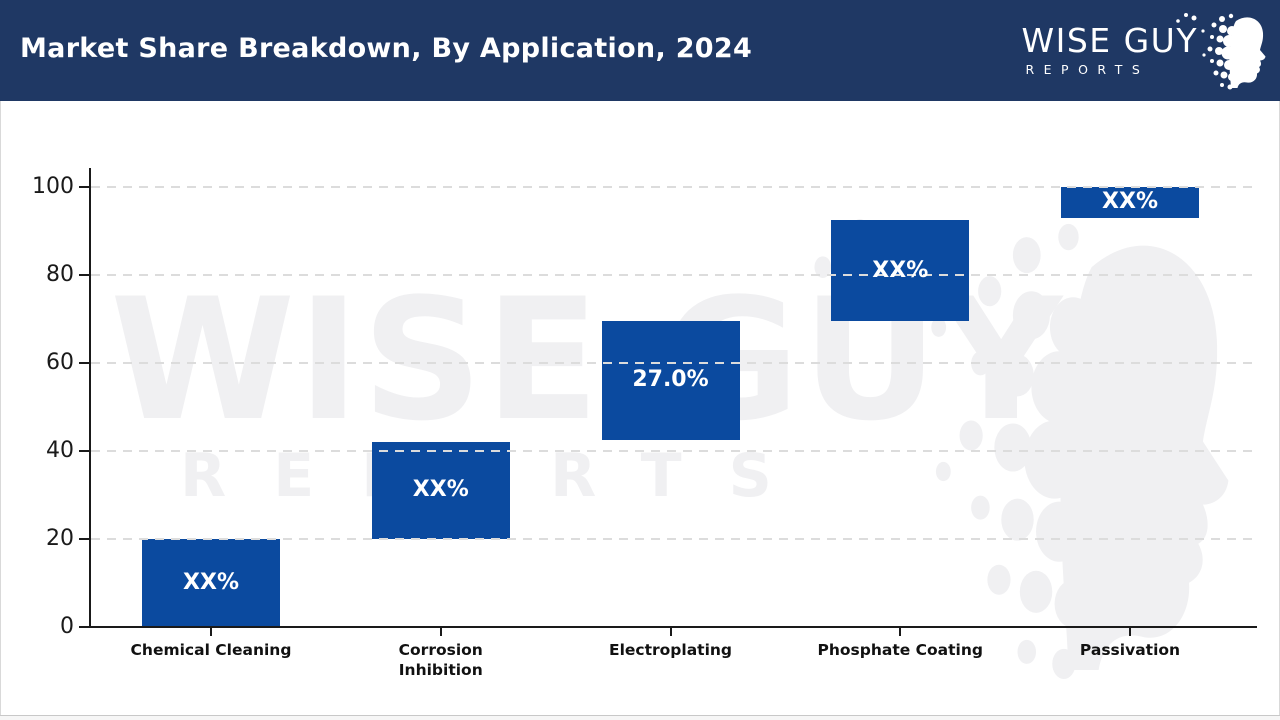 Image resolution: width=1280 pixels, height=720 pixels. I want to click on y-tick-label-100: 100, so click(53, 186).